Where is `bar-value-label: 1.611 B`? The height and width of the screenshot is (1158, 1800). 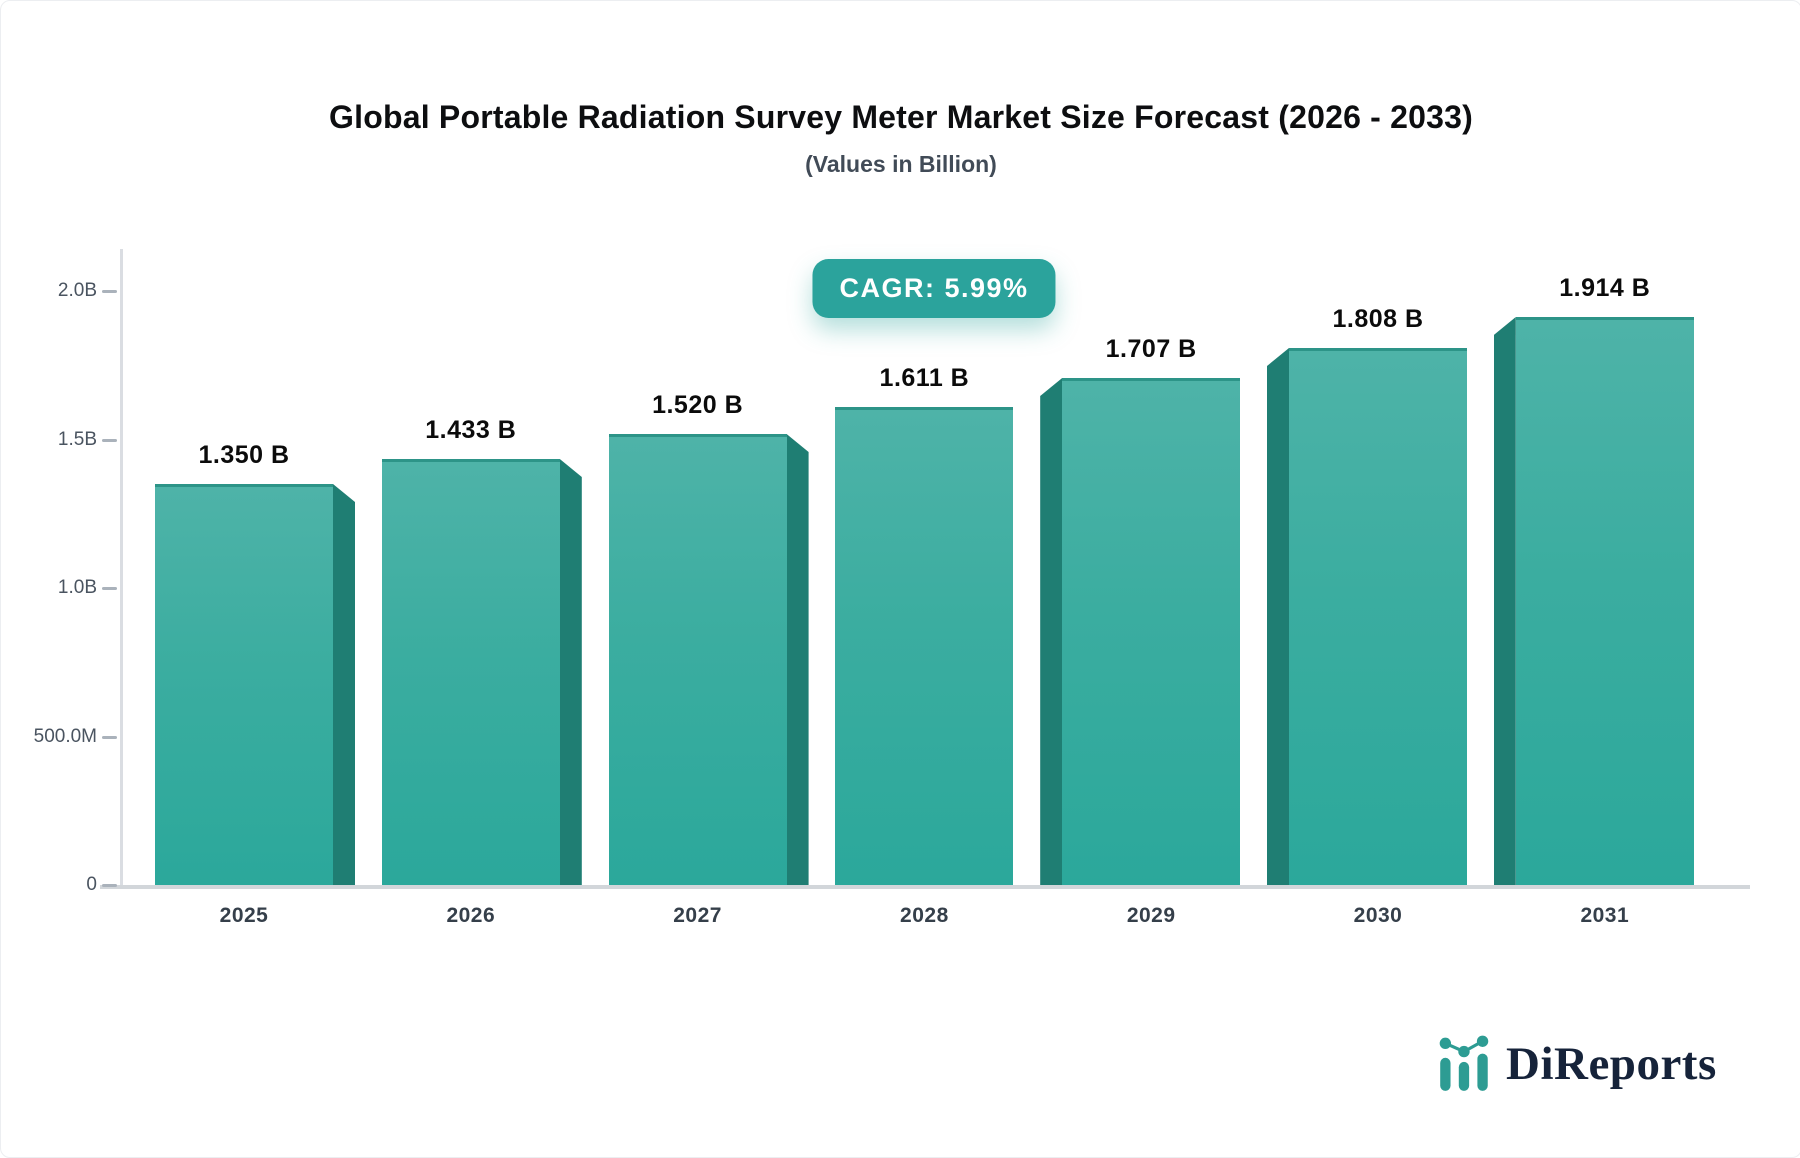 bar-value-label: 1.611 B is located at coordinates (924, 378).